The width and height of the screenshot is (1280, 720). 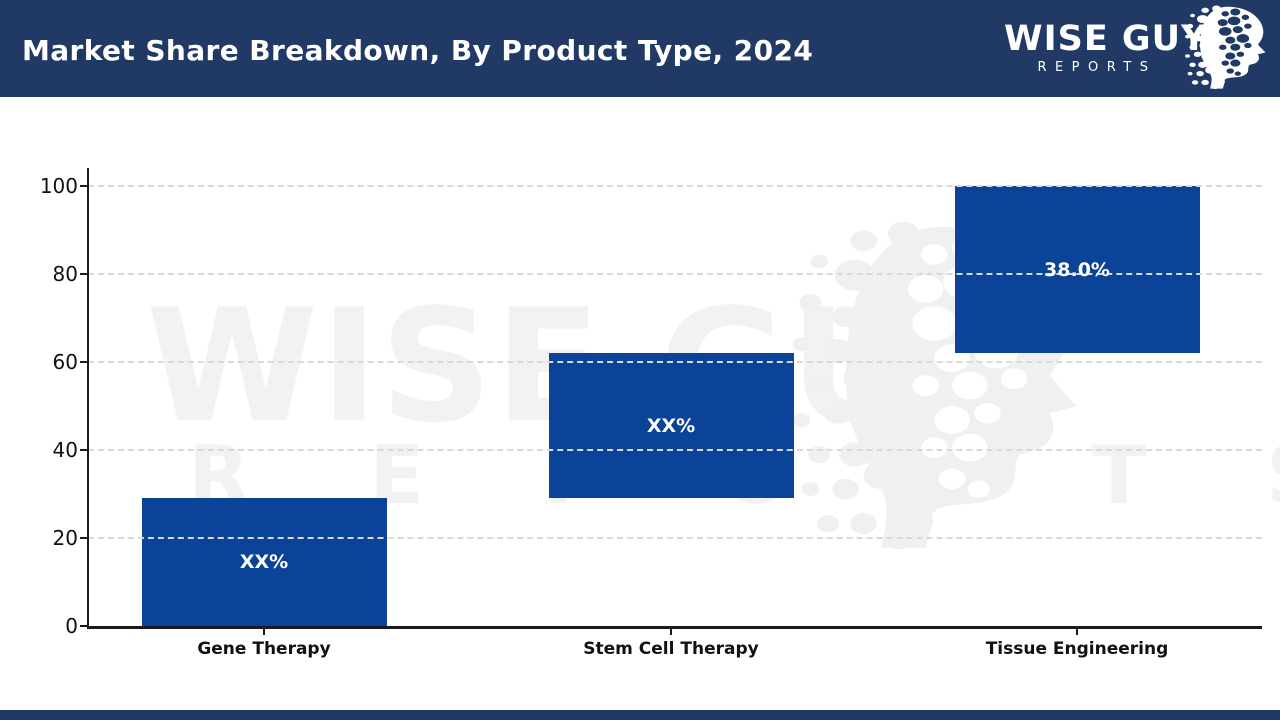 I want to click on bar-gene-therapy, so click(x=264, y=562).